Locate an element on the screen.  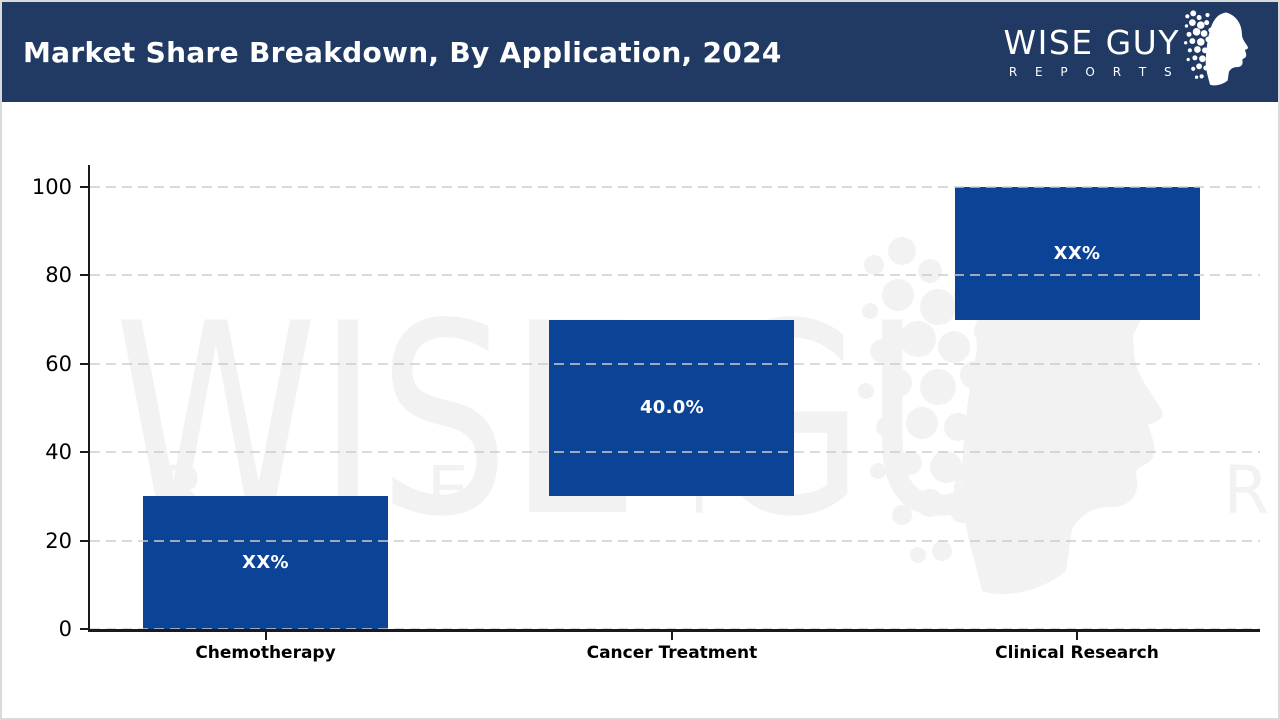
x-category-label: Cancer Treatment is located at coordinates (672, 653).